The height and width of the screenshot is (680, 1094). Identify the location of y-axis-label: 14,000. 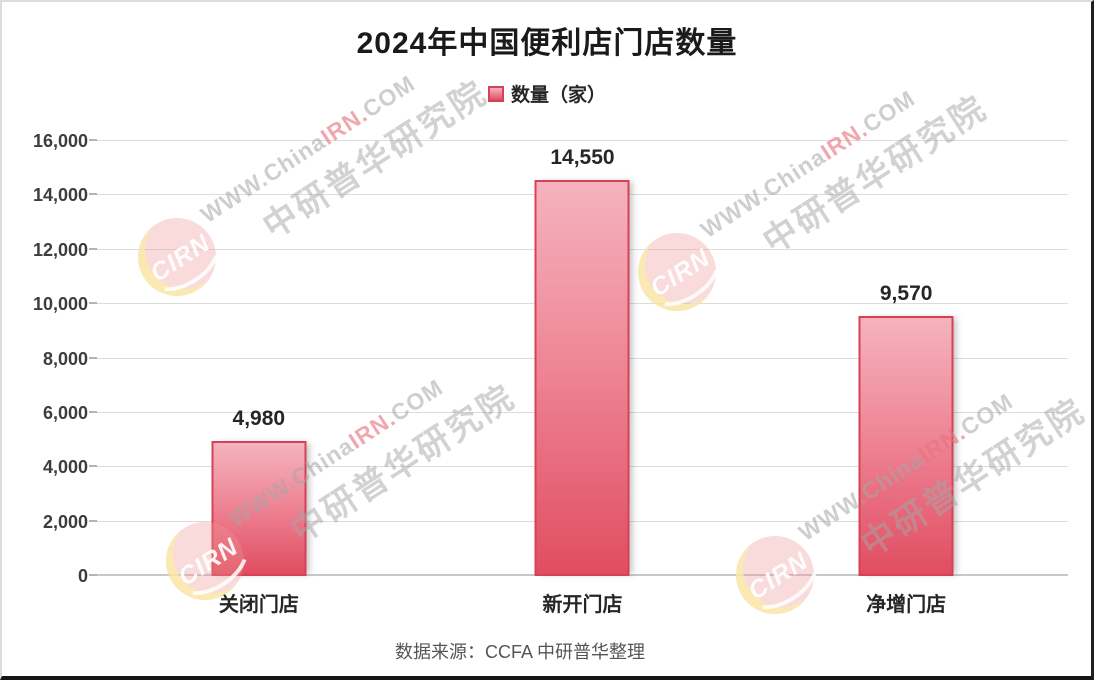
(60, 195).